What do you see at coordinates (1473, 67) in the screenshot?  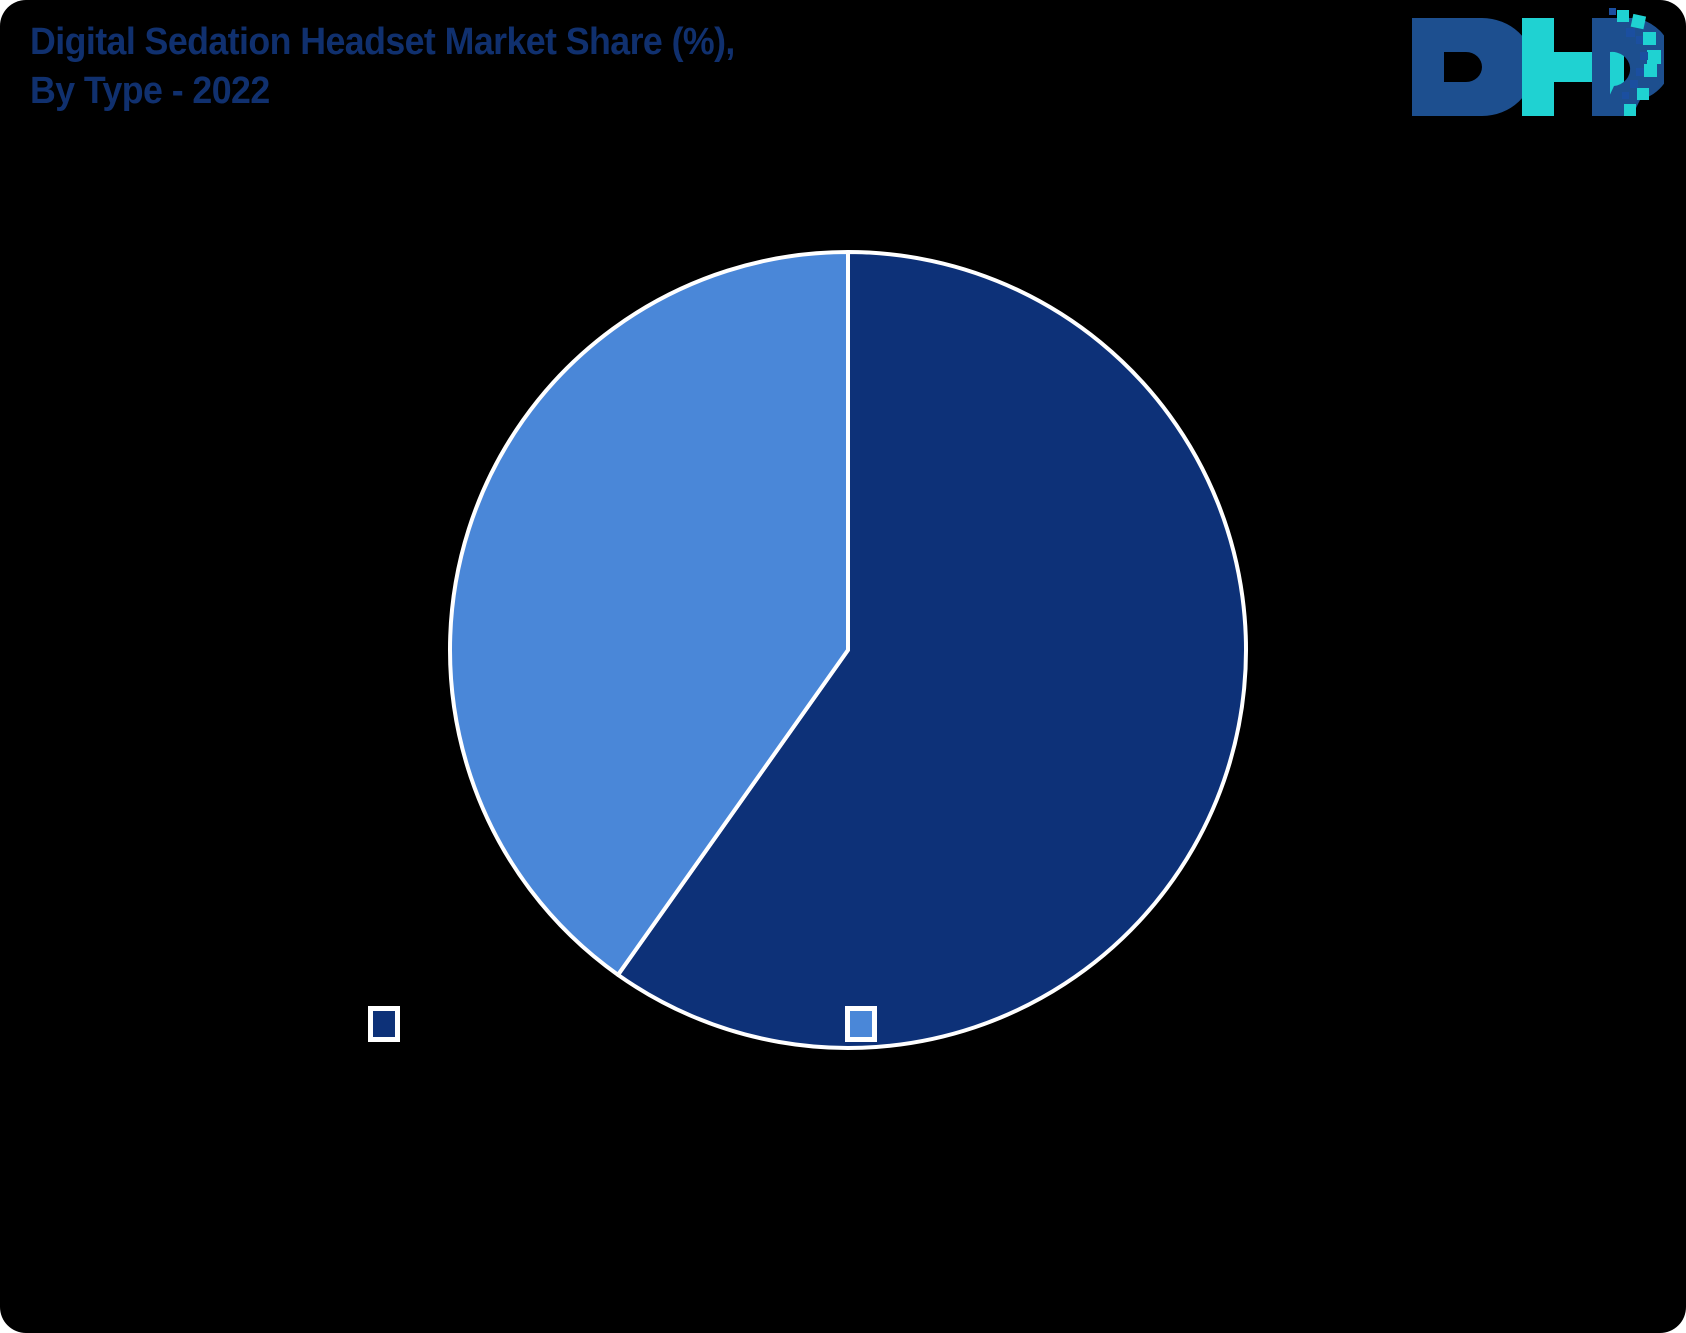 I see `logo-letter-d-icon` at bounding box center [1473, 67].